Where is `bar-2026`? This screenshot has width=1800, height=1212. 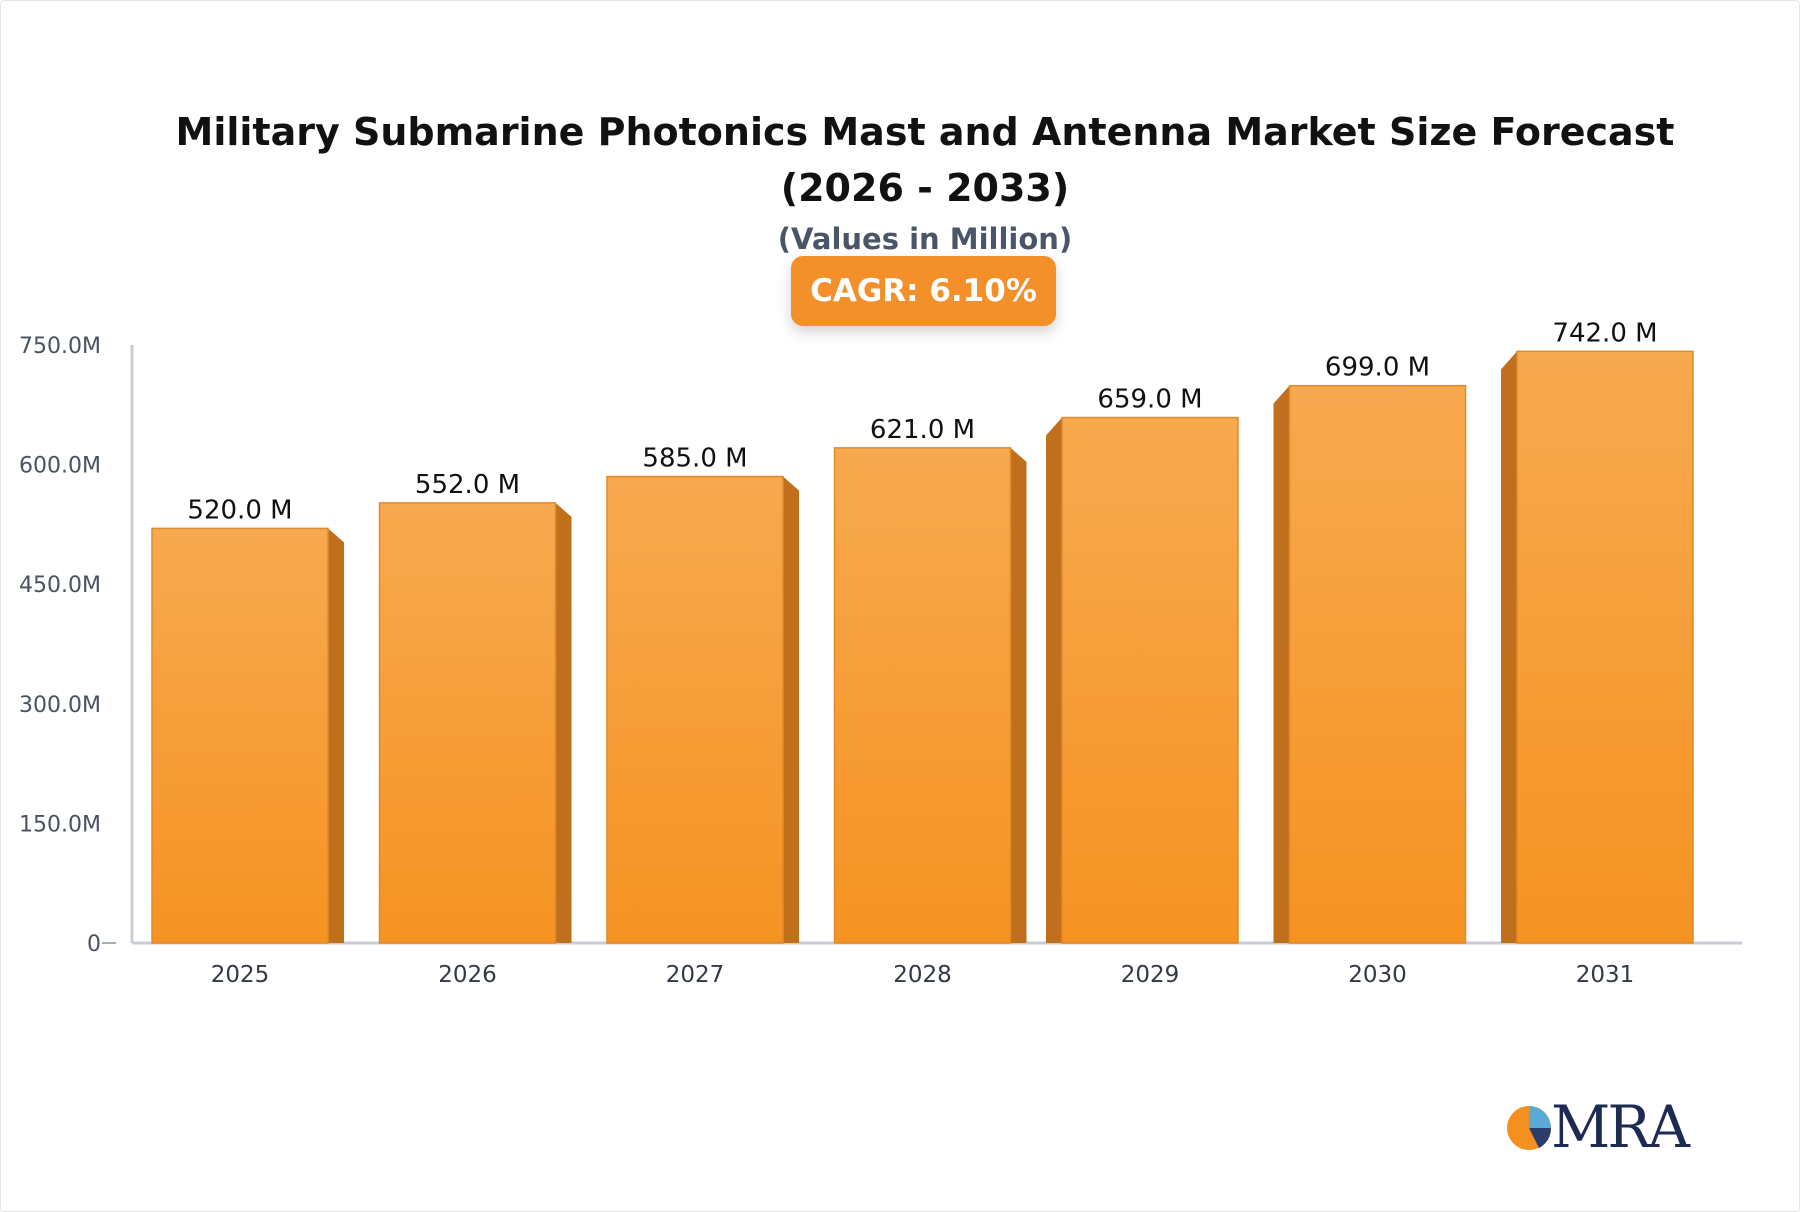
bar-2026 is located at coordinates (475, 723).